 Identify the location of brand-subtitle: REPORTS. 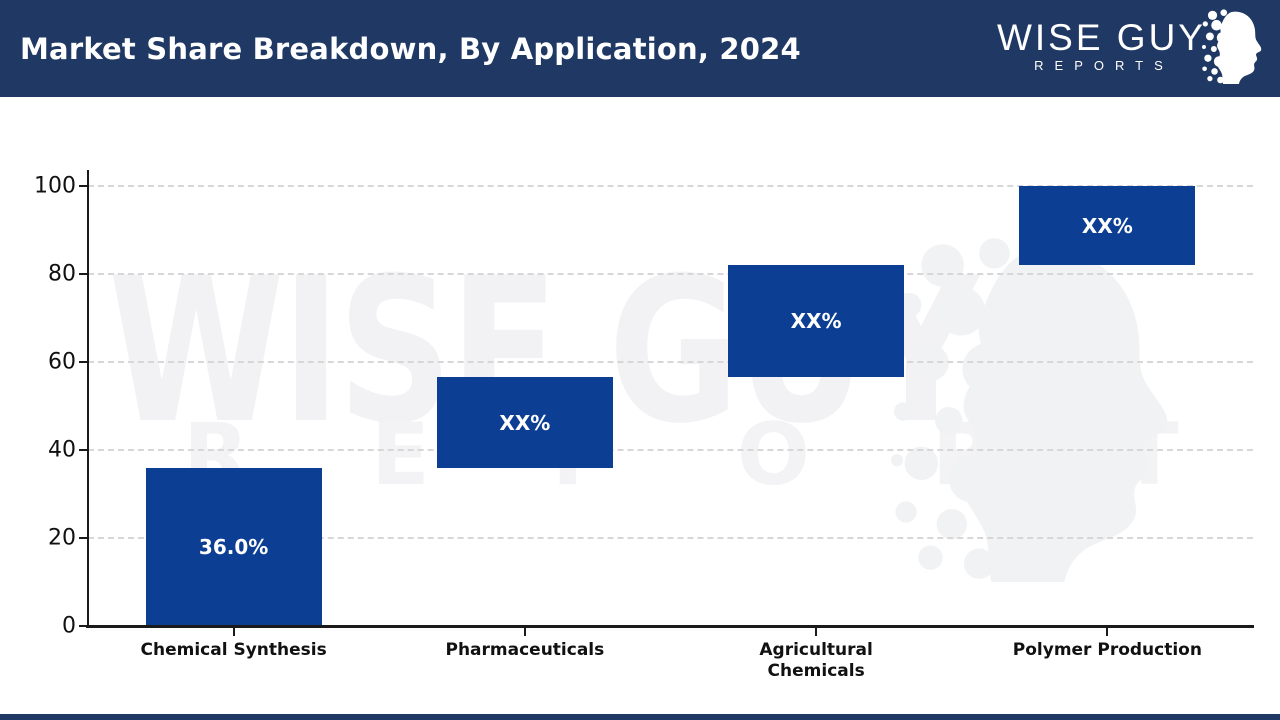
(1104, 66).